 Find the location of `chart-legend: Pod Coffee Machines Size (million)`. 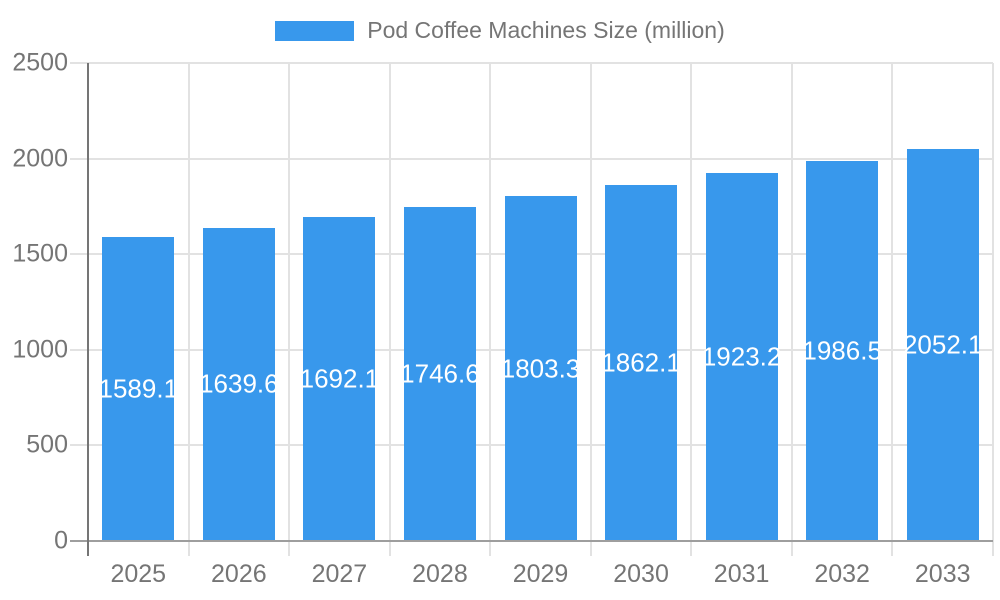

chart-legend: Pod Coffee Machines Size (million) is located at coordinates (500, 30).